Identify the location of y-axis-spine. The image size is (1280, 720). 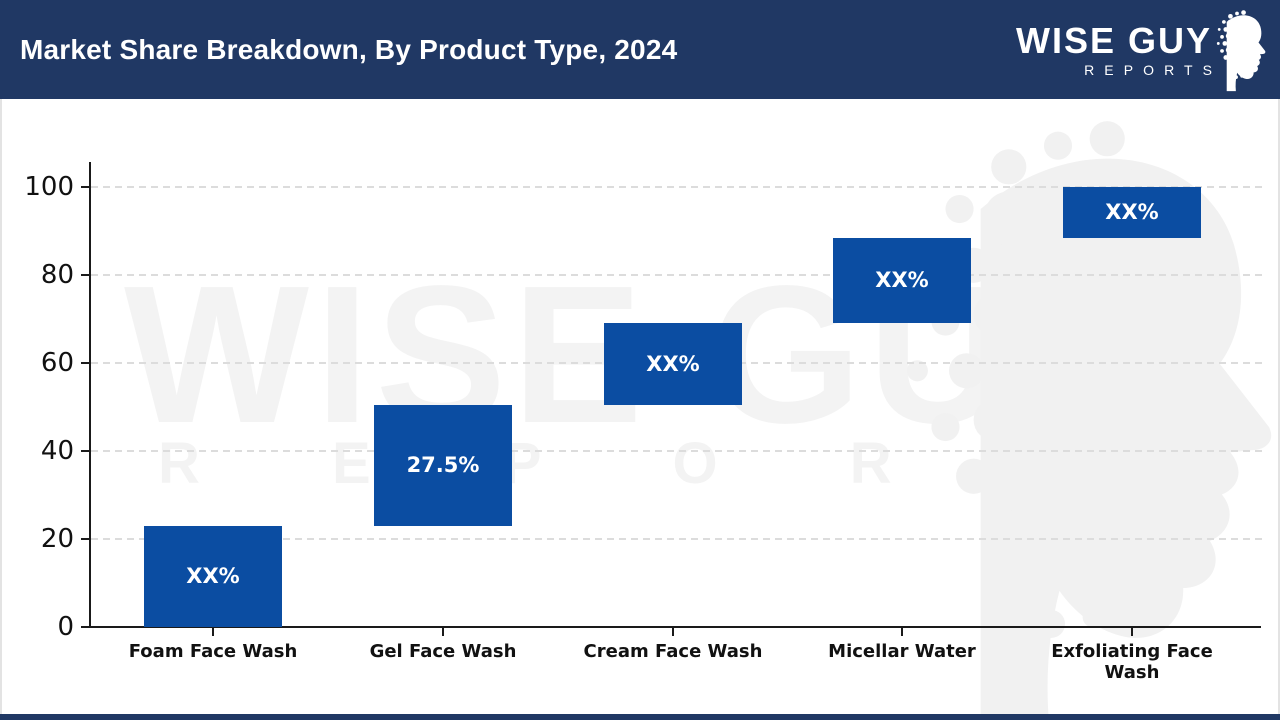
(90, 395).